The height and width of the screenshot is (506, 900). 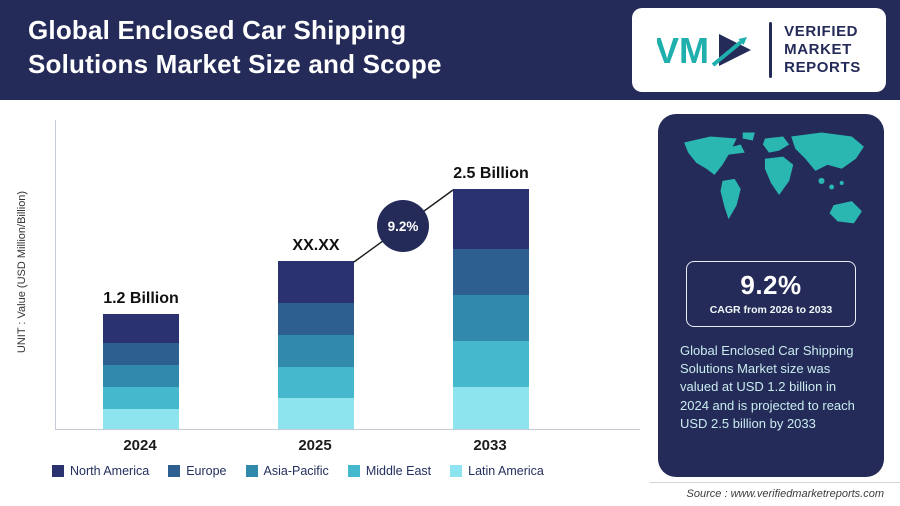 I want to click on bar-total-label-2033: 2.5 Billion, so click(x=491, y=173).